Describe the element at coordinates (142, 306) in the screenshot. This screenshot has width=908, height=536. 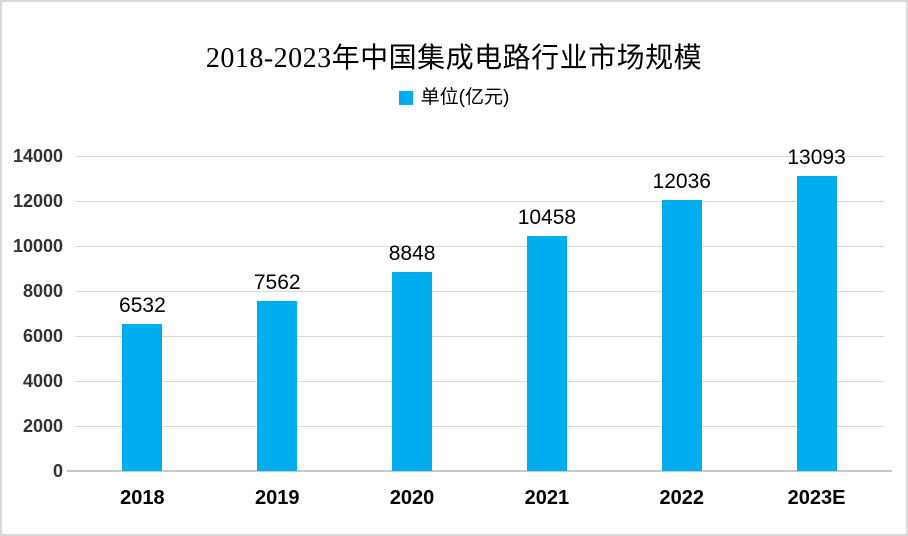
I see `bar-value-label: 6532` at that location.